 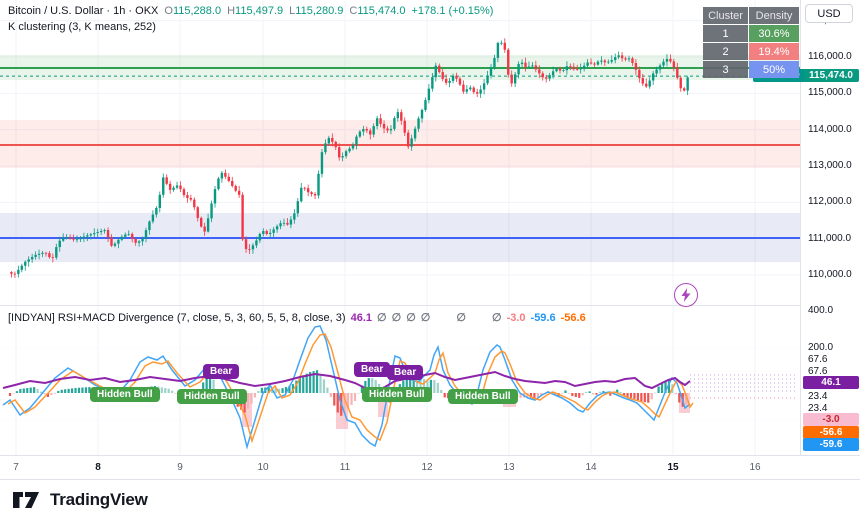 I want to click on tradingview-logo: TradingView, so click(x=80, y=500).